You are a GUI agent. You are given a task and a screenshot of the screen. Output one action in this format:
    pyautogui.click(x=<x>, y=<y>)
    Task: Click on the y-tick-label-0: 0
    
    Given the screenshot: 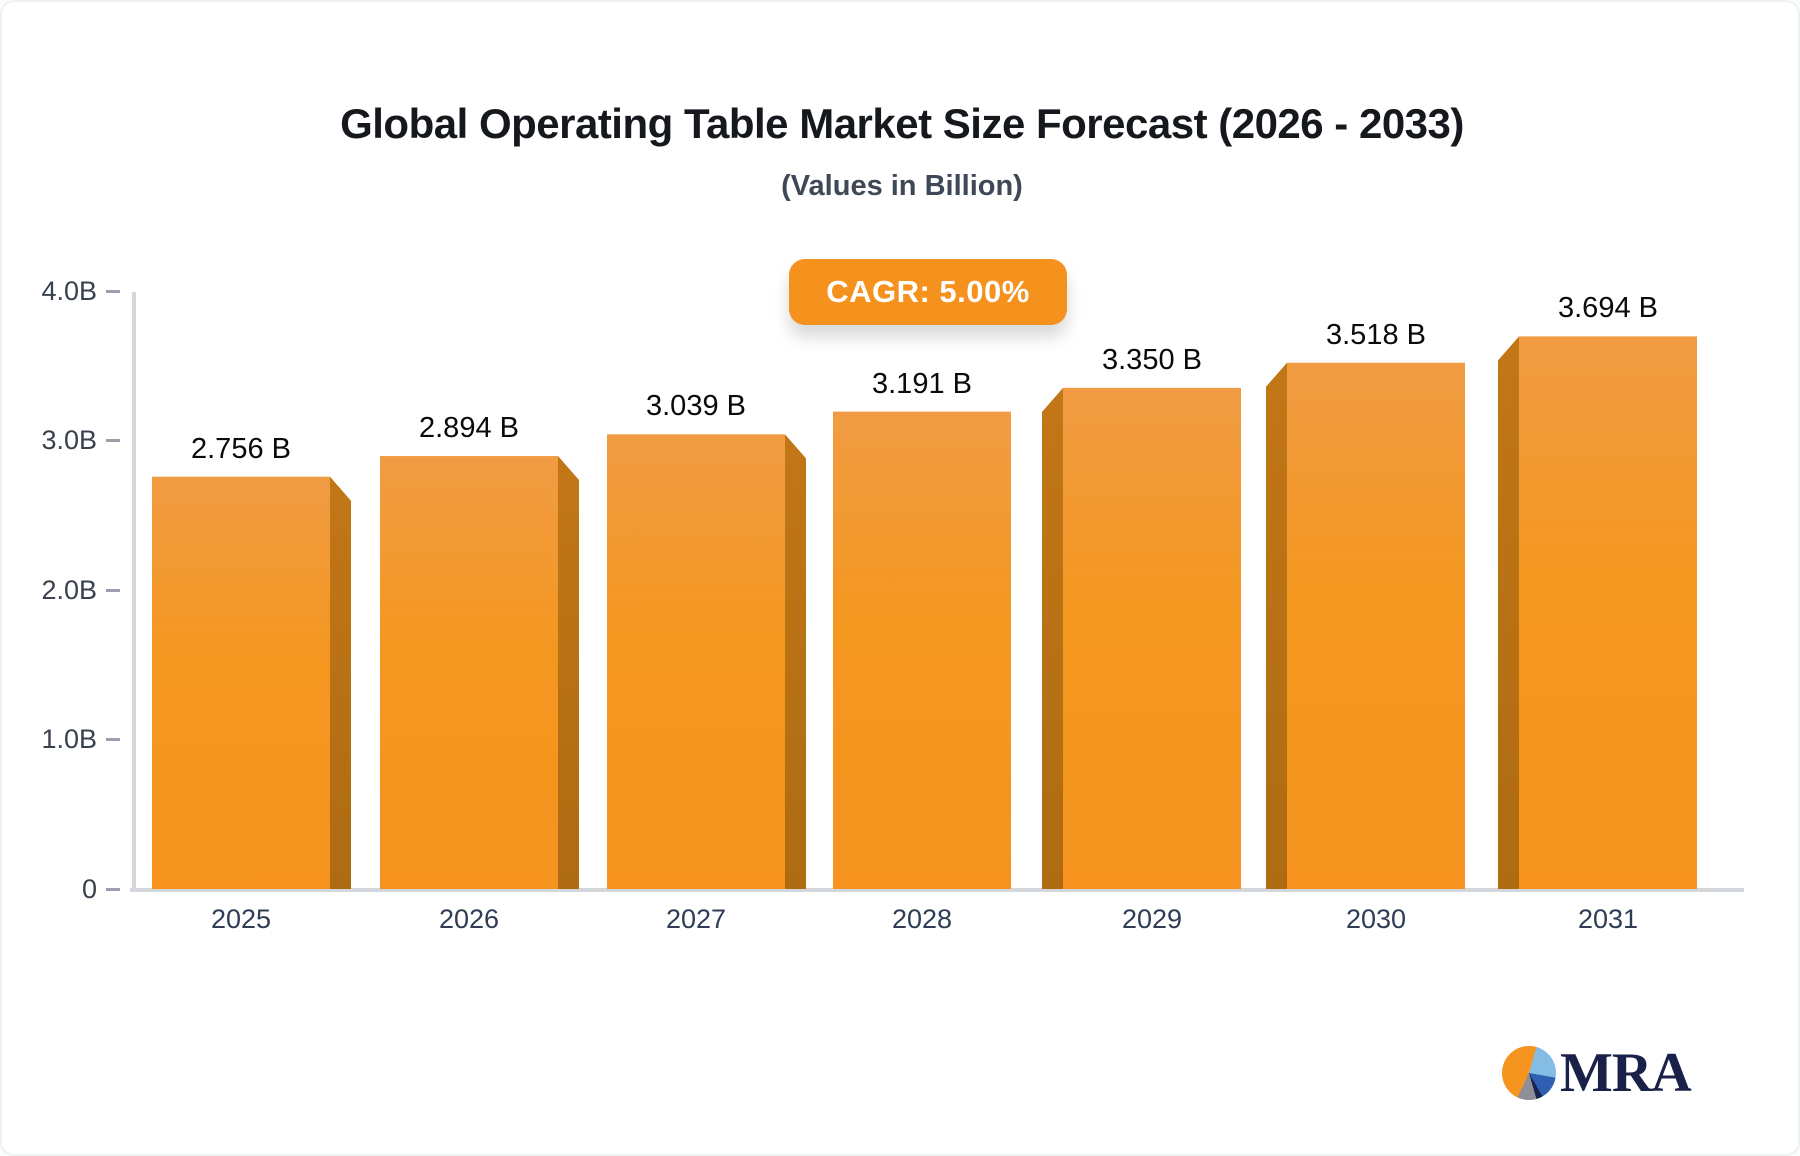 What is the action you would take?
    pyautogui.click(x=89, y=889)
    